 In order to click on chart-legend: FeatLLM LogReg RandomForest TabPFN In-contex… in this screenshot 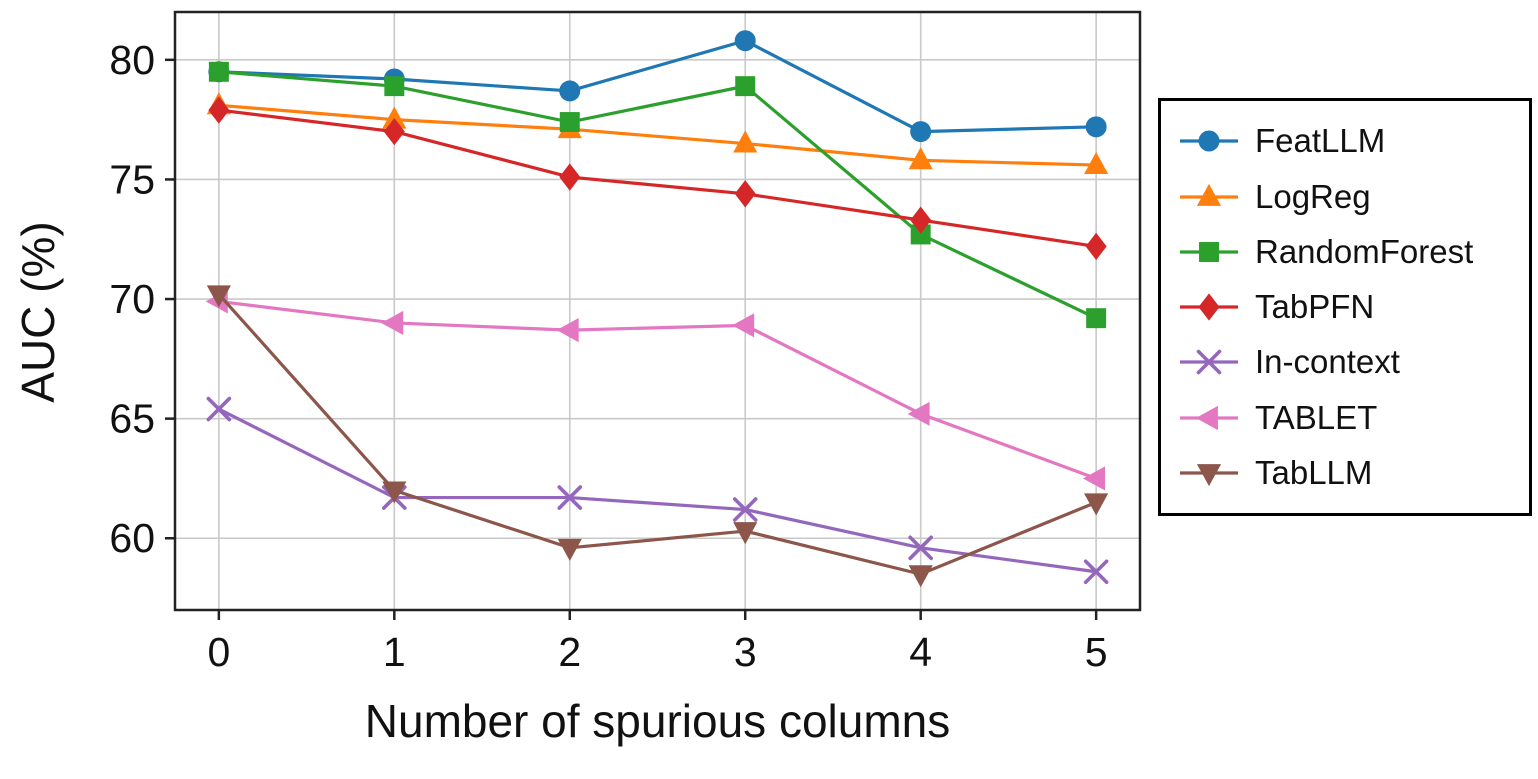, I will do `click(1345, 307)`.